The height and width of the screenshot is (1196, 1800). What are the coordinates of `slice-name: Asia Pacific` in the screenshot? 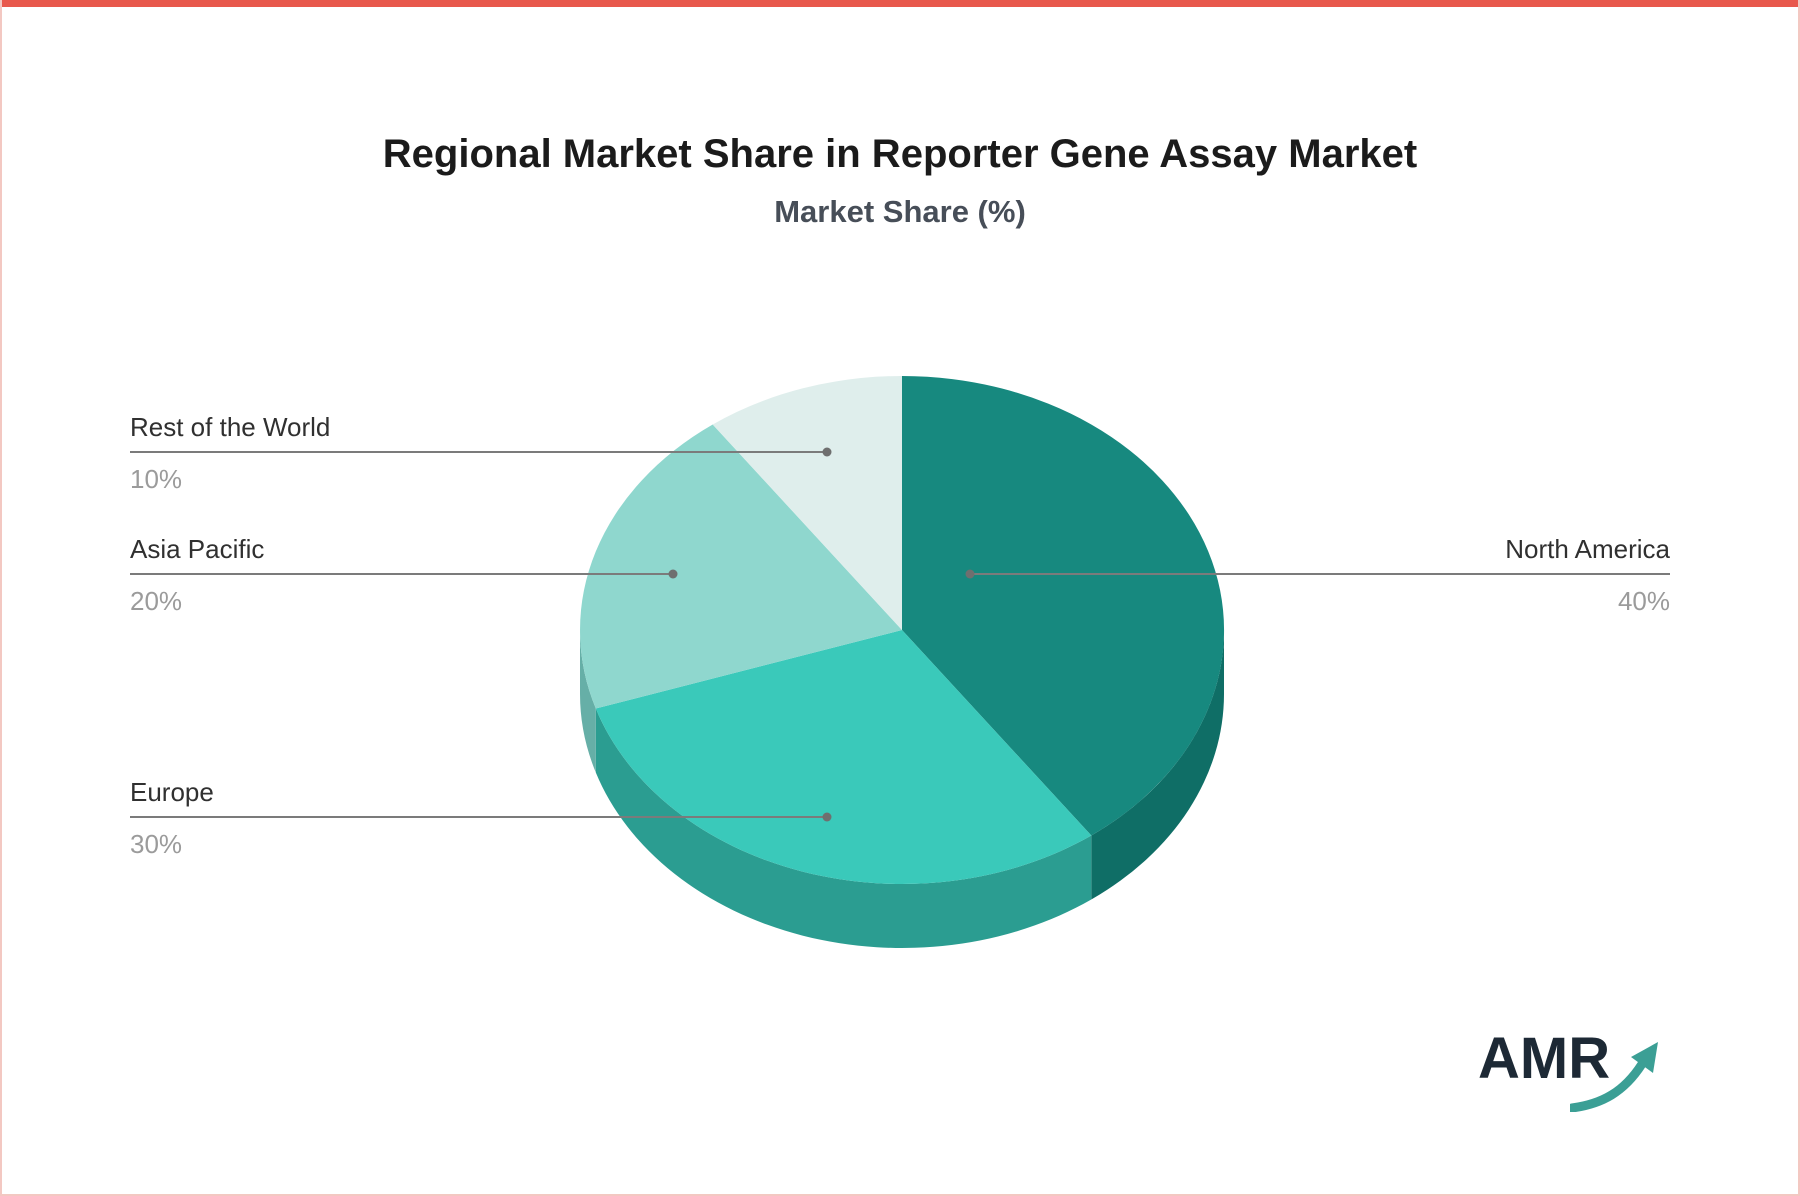 It's located at (197, 549).